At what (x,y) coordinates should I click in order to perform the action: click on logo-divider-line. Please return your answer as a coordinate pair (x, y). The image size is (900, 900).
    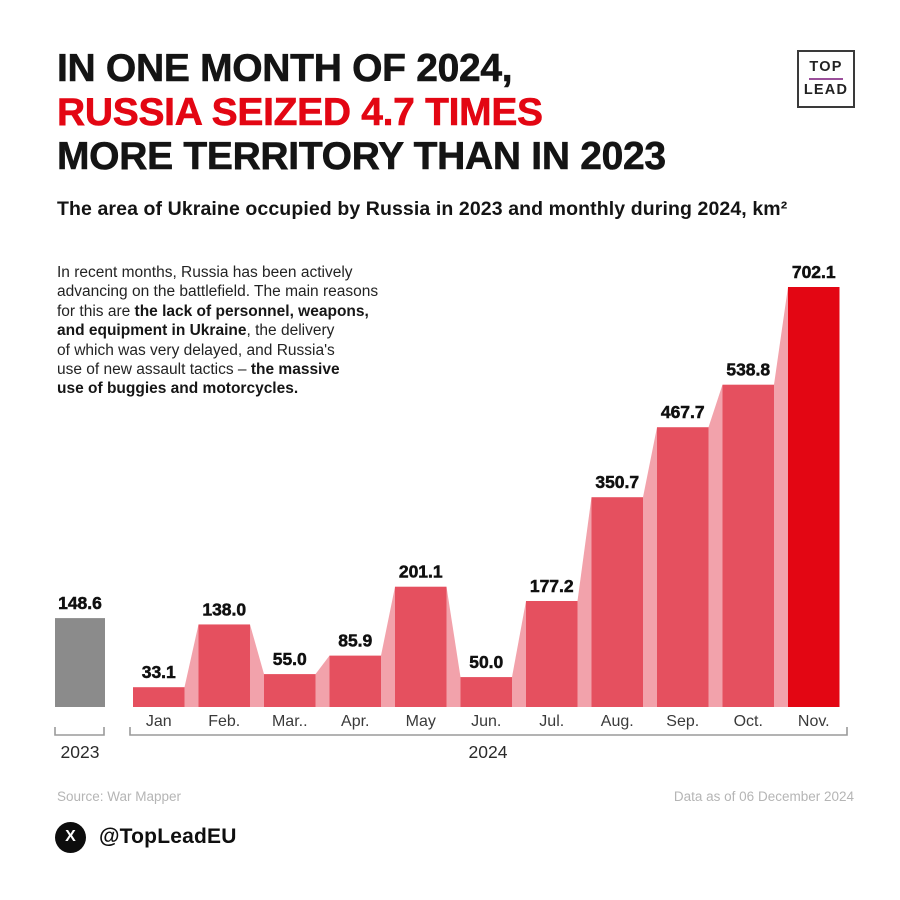
    Looking at the image, I should click on (826, 79).